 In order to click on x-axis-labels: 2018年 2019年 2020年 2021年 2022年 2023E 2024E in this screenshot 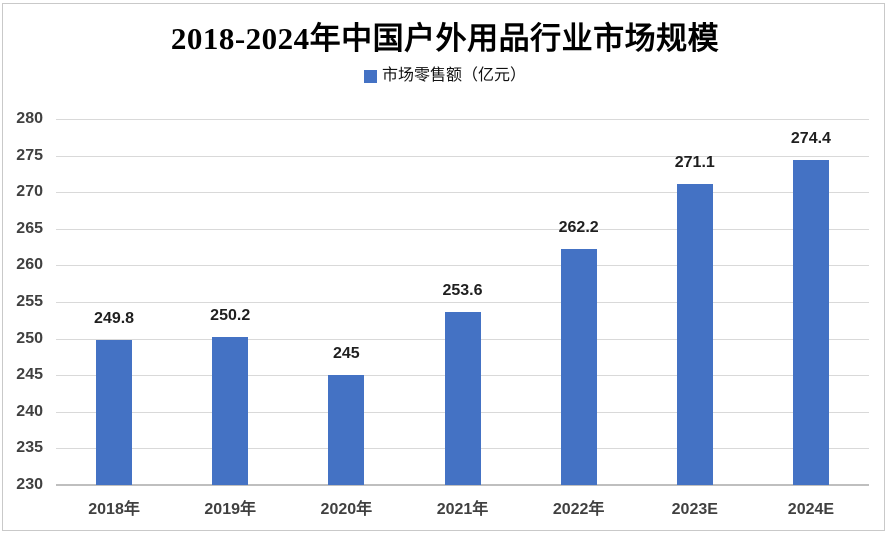, I will do `click(462, 511)`.